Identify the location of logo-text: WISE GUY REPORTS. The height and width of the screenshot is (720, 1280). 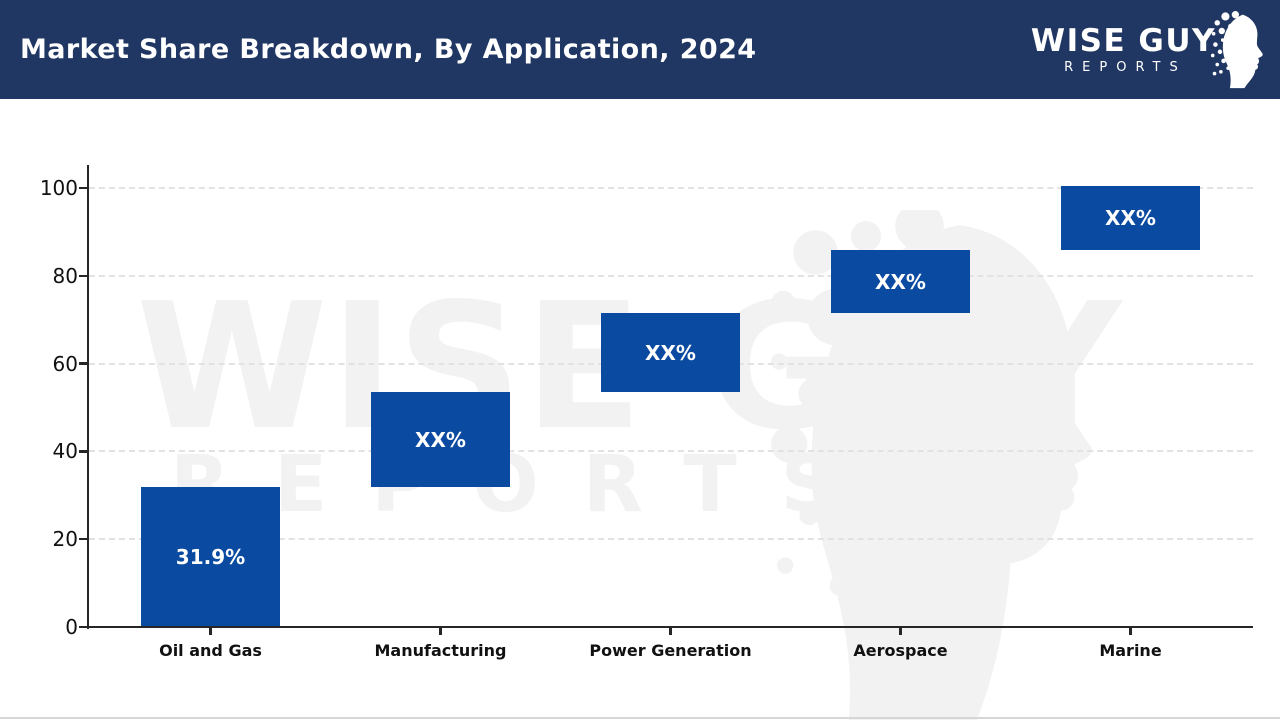
(1123, 48).